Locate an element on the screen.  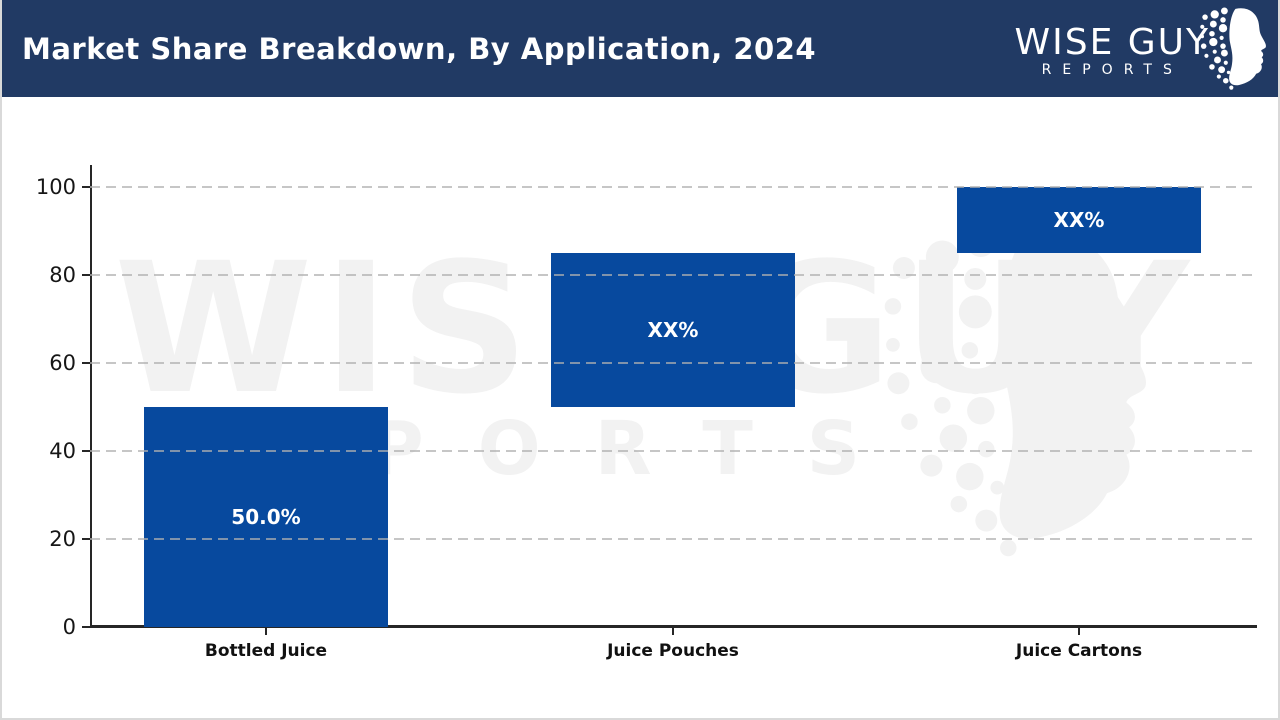
brand-text: WISE GUY REPORTS is located at coordinates (1112, 50).